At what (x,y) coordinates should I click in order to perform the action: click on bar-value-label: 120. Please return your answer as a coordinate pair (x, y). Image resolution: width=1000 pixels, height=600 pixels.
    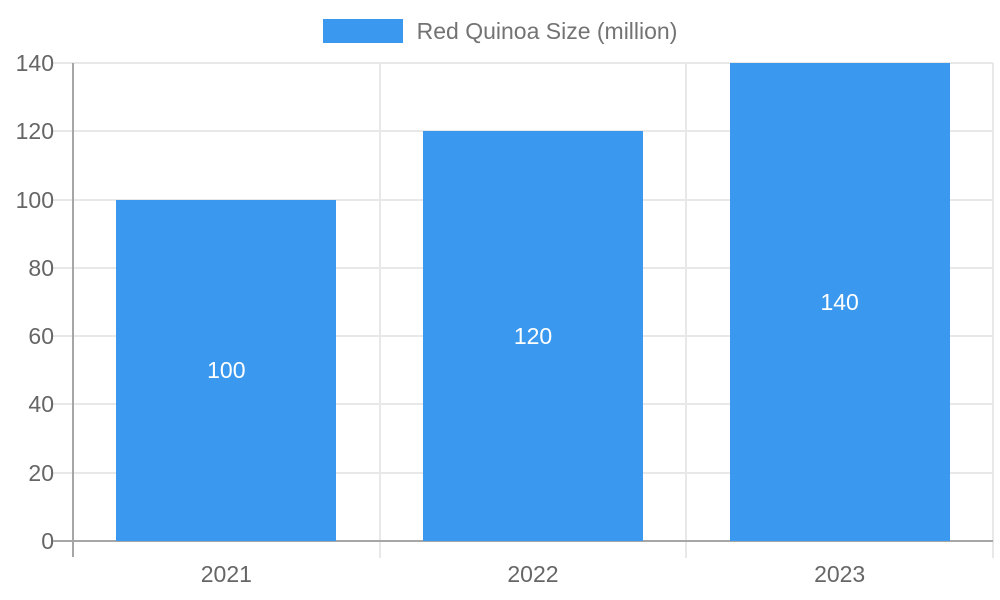
    Looking at the image, I should click on (533, 336).